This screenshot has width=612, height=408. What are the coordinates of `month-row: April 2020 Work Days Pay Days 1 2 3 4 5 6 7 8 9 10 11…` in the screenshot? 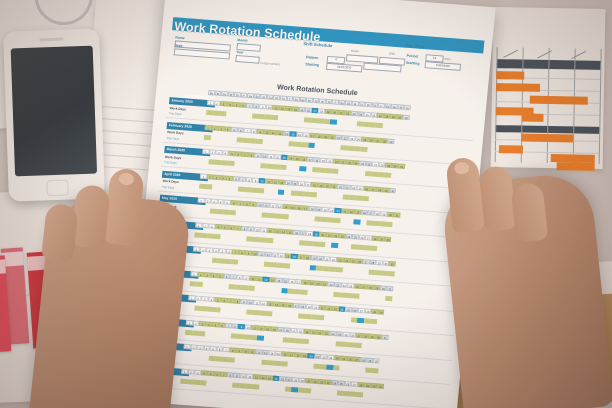 It's located at (313, 191).